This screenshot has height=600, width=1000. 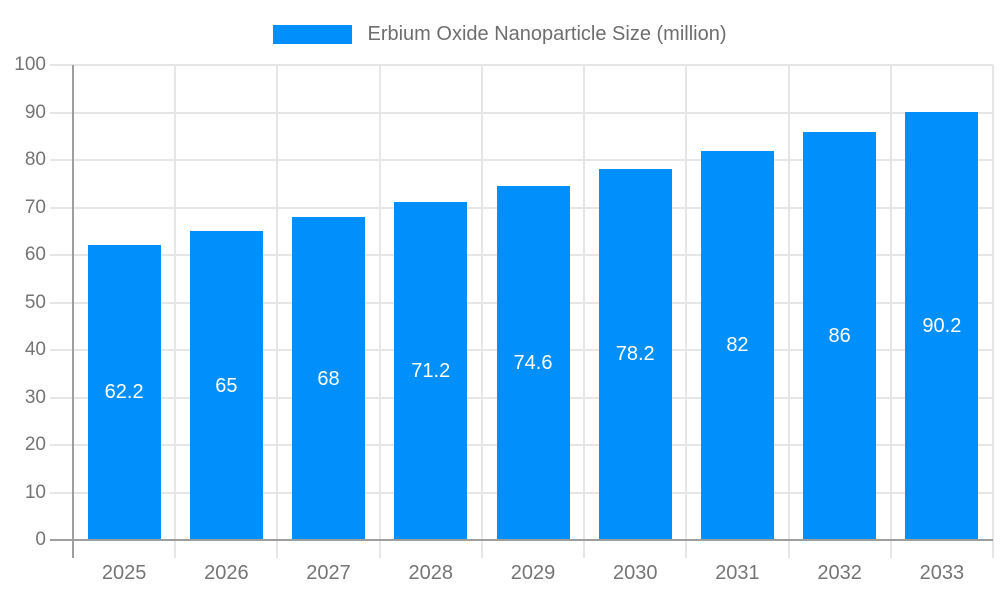 I want to click on x-axis-label: 2029, so click(x=533, y=573).